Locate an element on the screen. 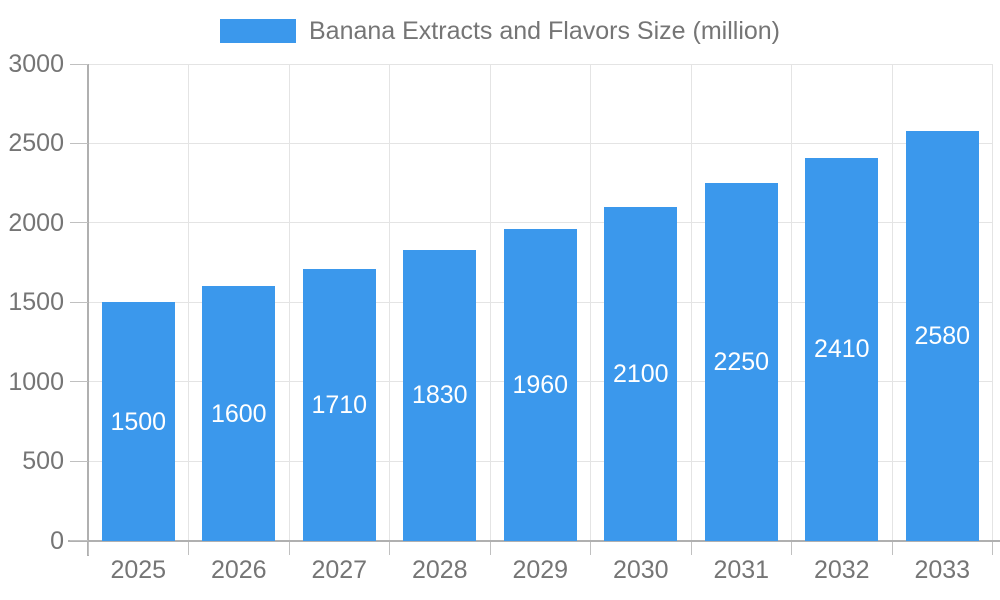 Image resolution: width=1000 pixels, height=600 pixels. x-axis-label: 2027 is located at coordinates (339, 570).